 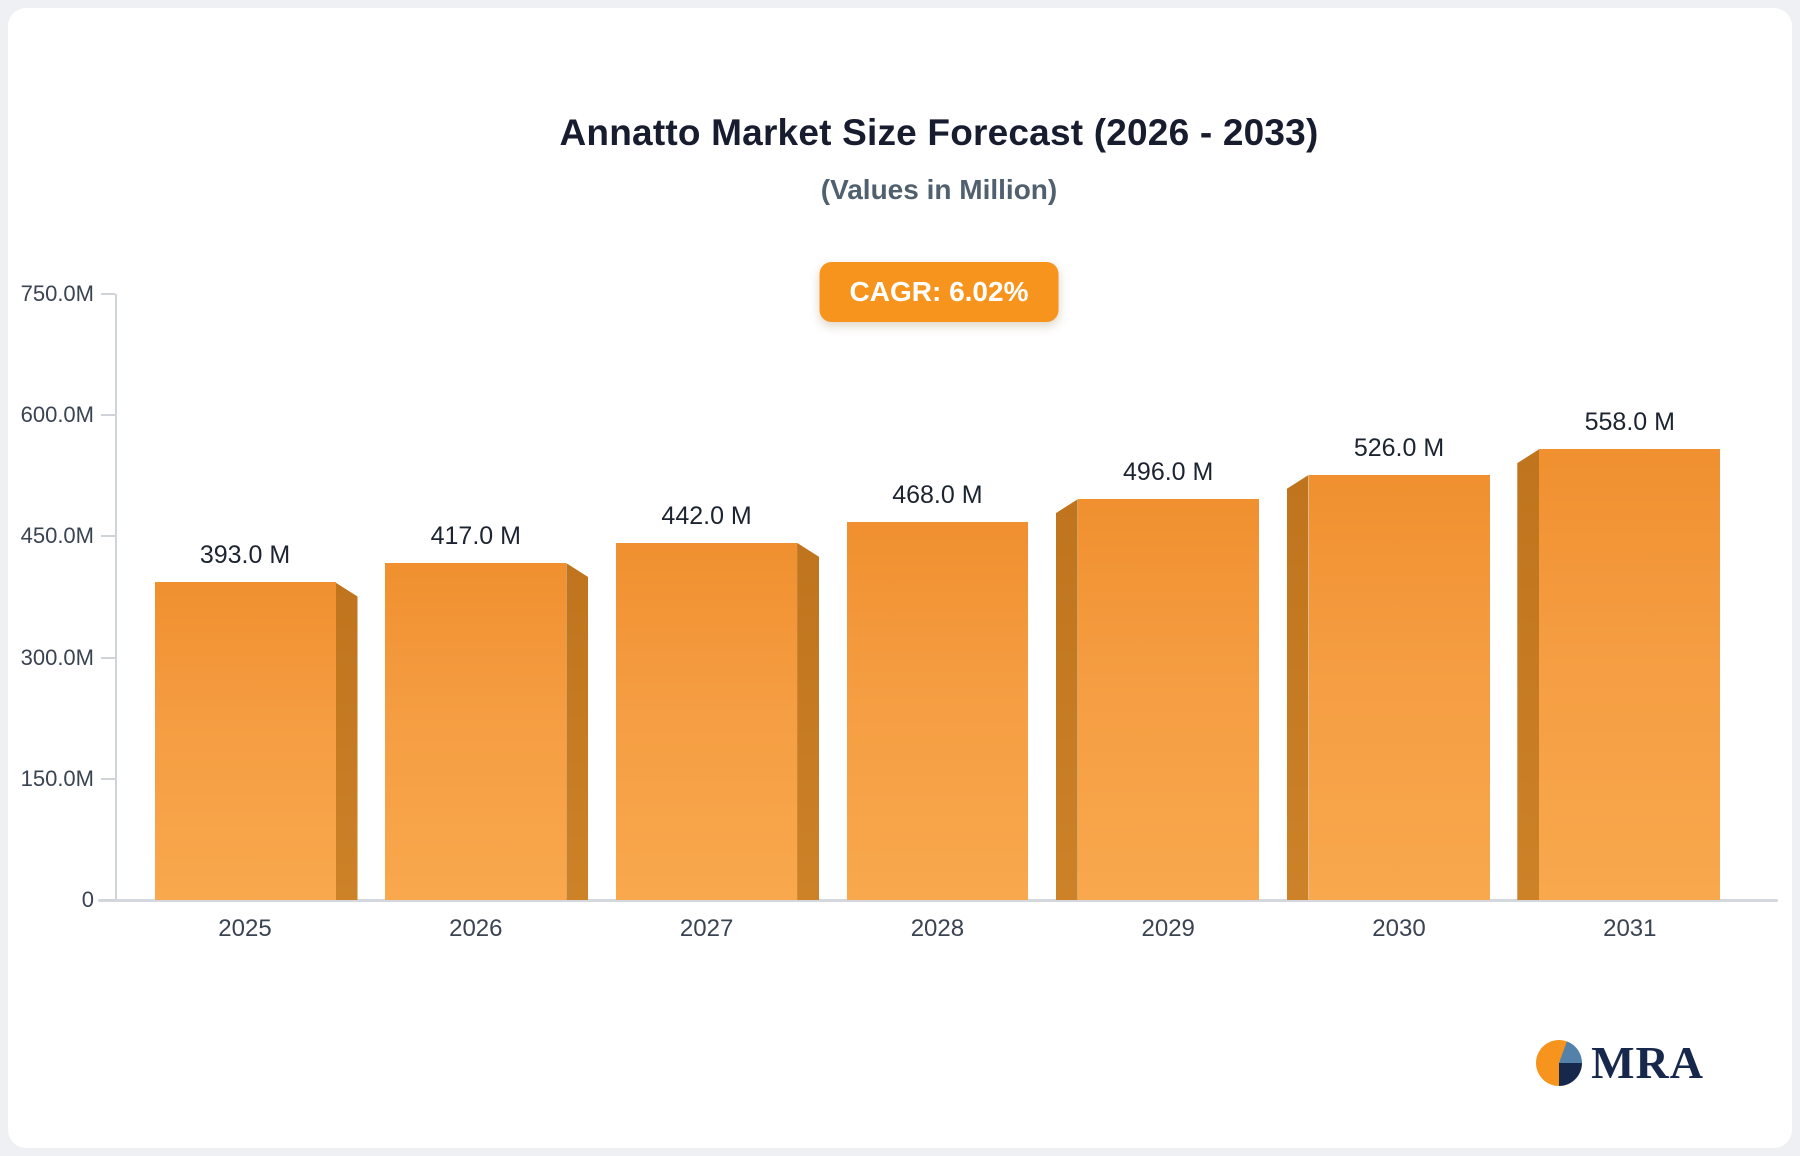 What do you see at coordinates (245, 555) in the screenshot?
I see `bar-value-label: 393.0 M` at bounding box center [245, 555].